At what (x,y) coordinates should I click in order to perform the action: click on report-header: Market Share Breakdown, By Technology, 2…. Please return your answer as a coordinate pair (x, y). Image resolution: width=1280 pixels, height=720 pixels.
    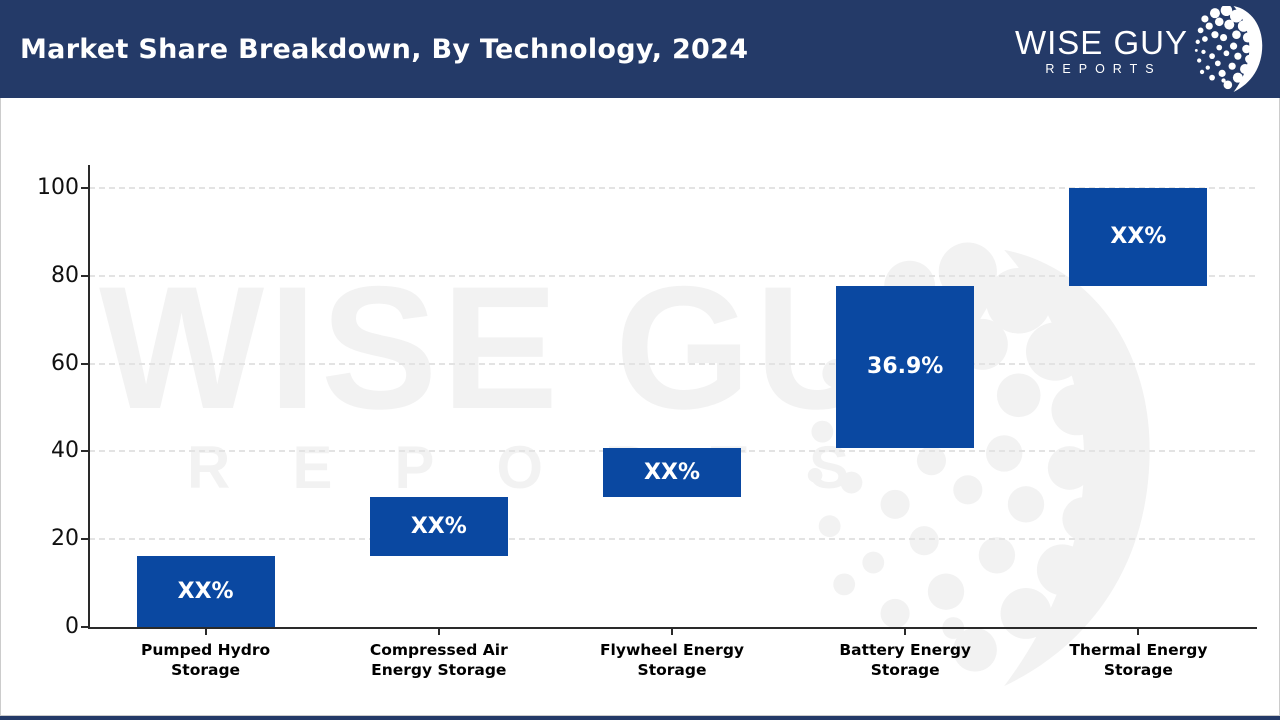
    Looking at the image, I should click on (640, 49).